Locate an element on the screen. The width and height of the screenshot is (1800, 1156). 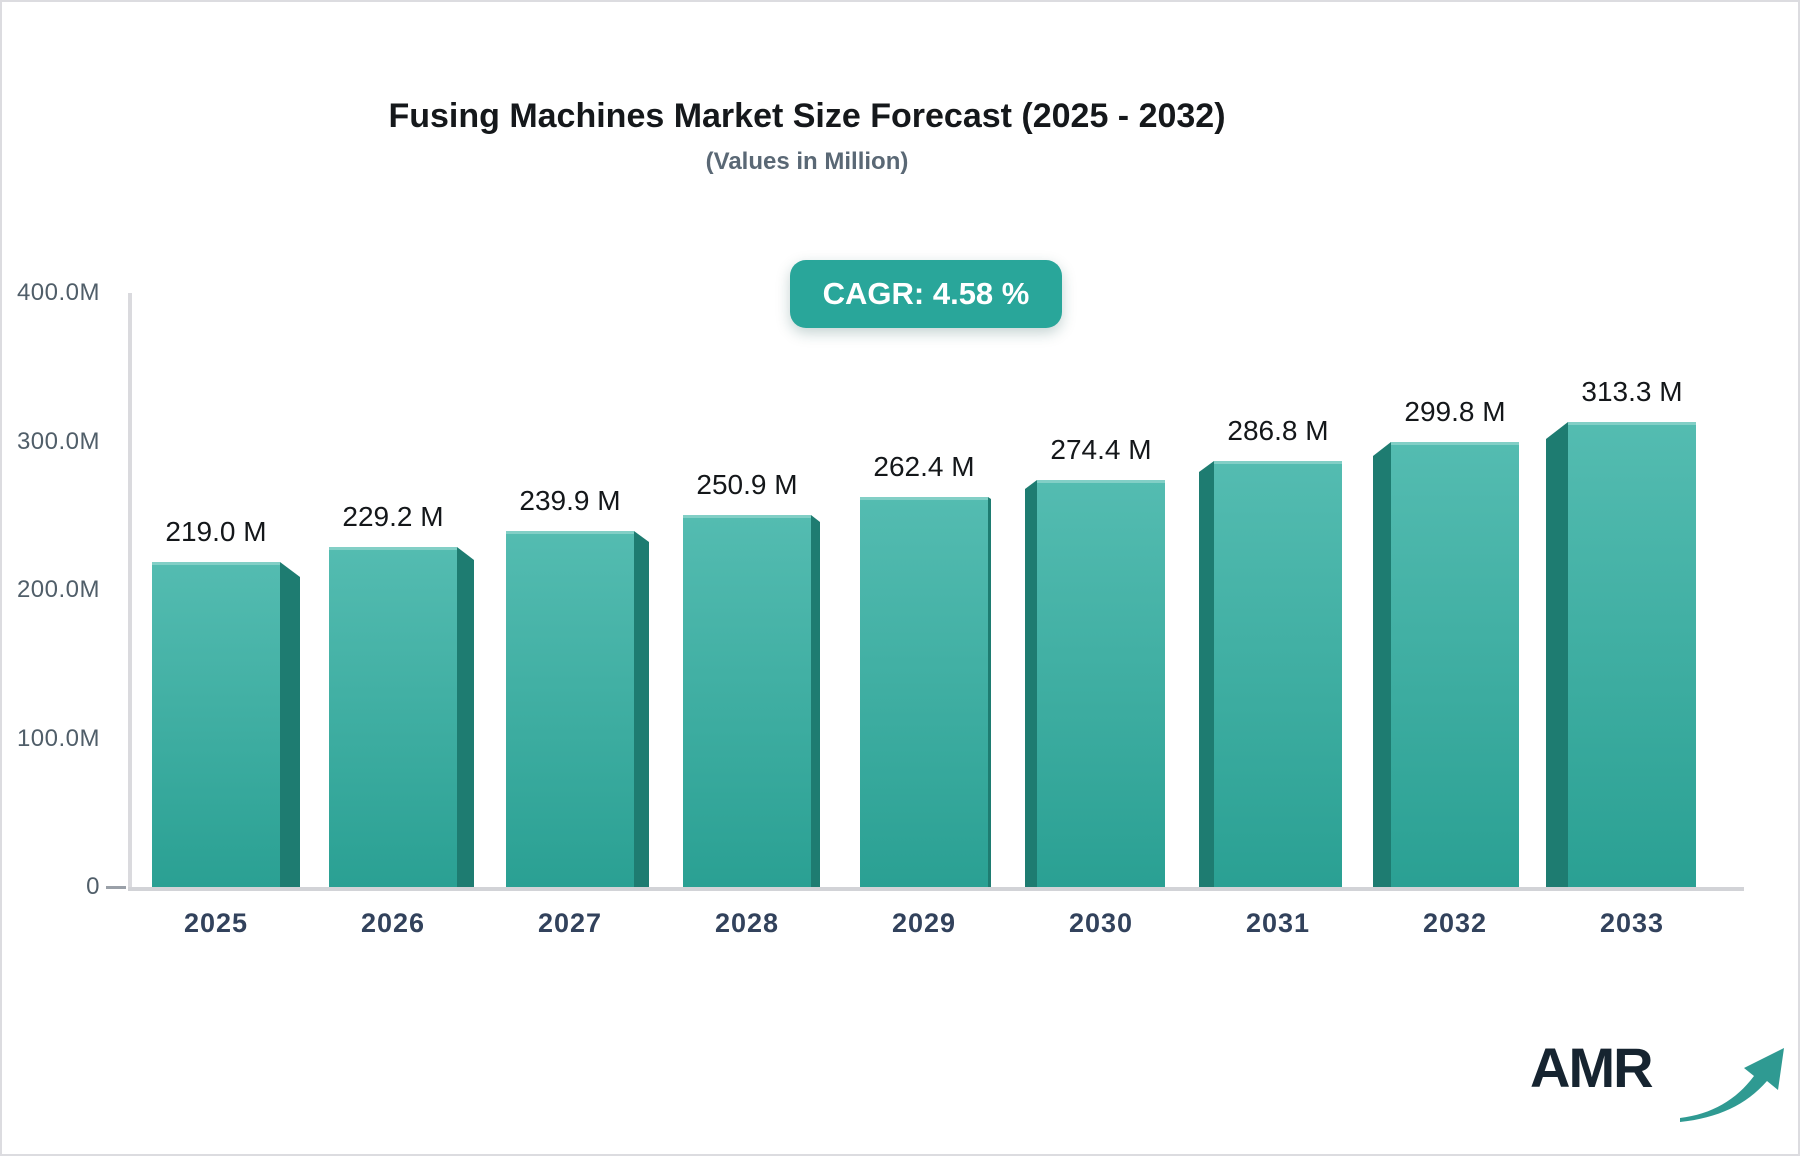
bar-2027 is located at coordinates (577, 709).